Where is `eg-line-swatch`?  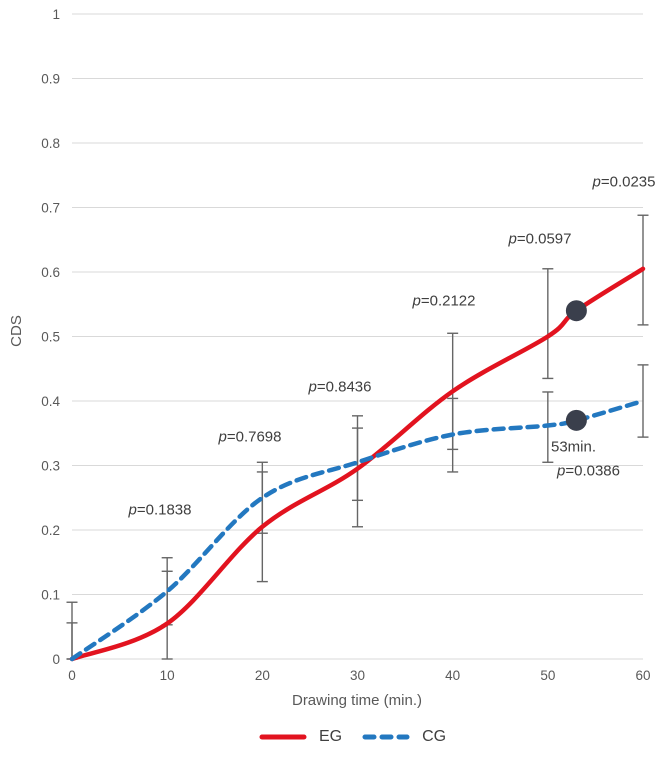 eg-line-swatch is located at coordinates (283, 737).